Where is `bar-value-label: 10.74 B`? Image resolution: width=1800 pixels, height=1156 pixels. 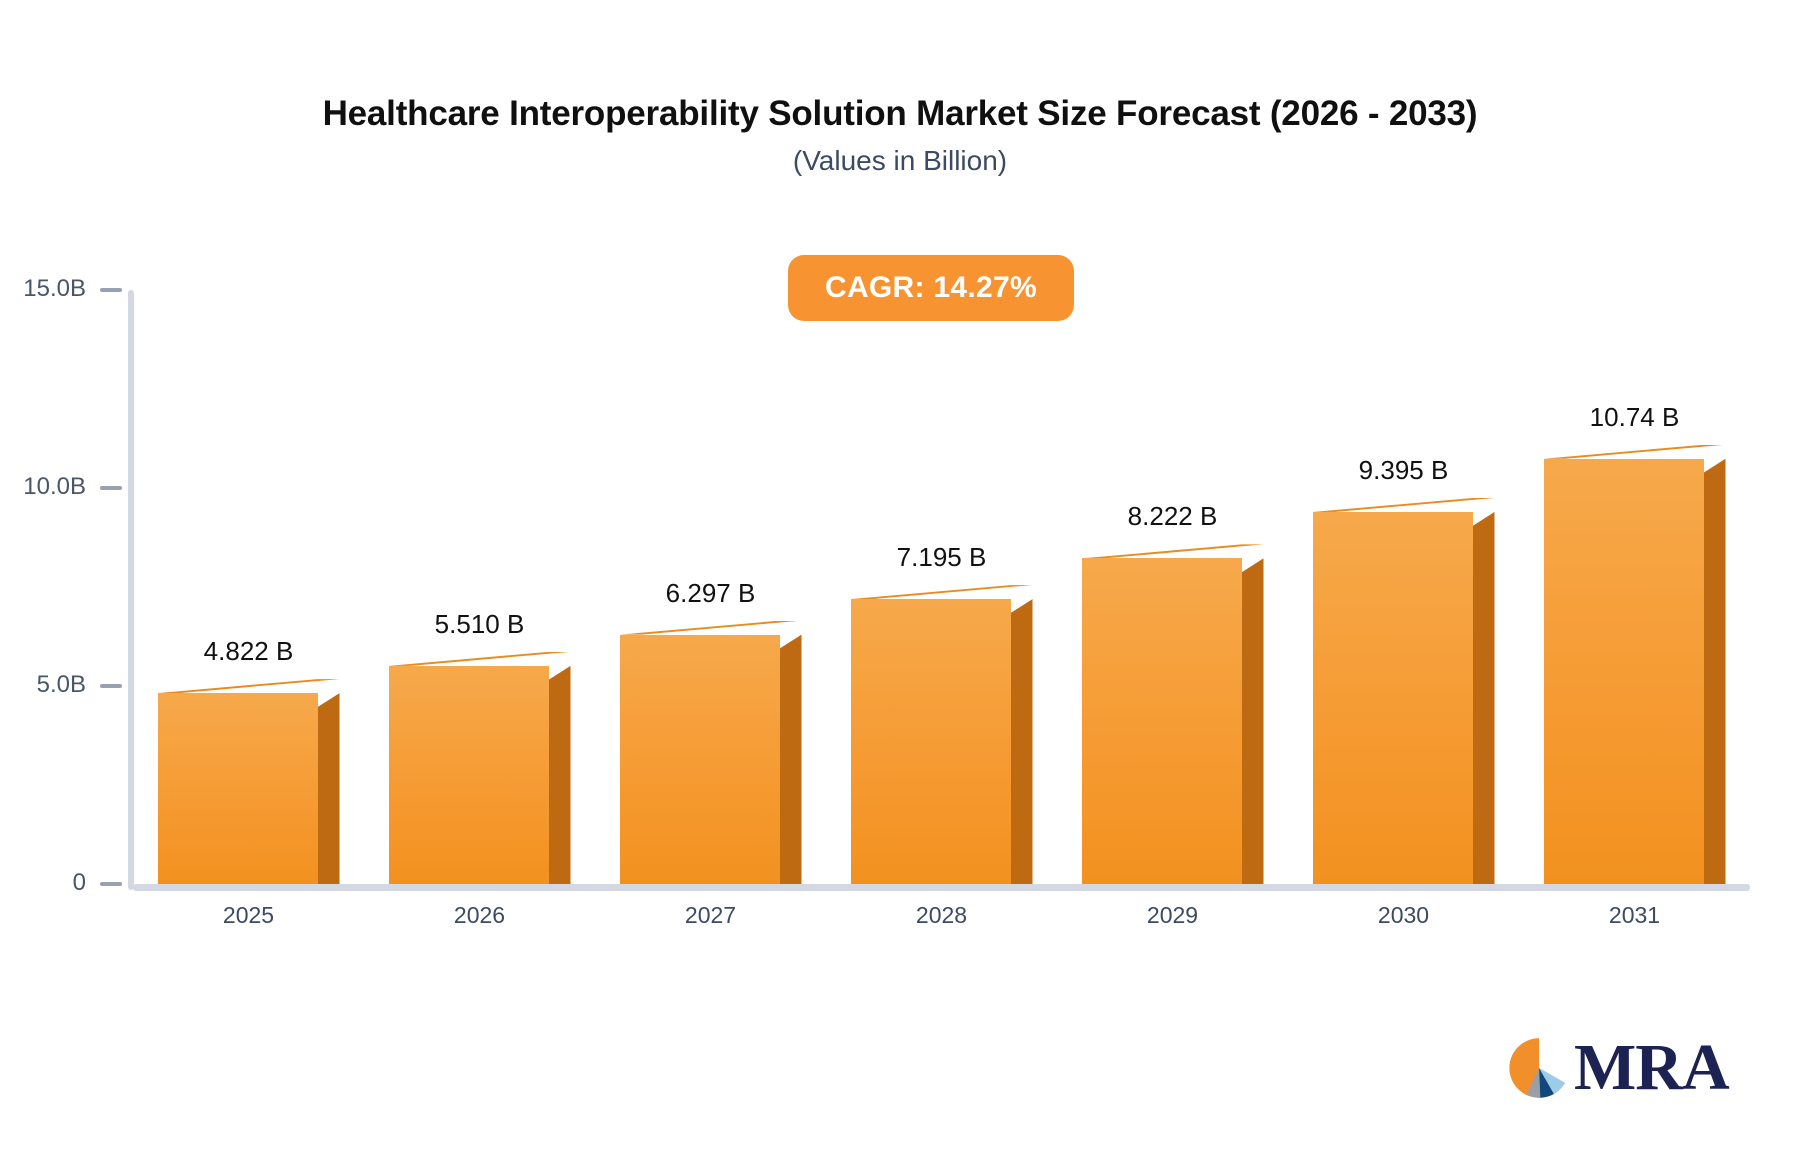 bar-value-label: 10.74 B is located at coordinates (1634, 416).